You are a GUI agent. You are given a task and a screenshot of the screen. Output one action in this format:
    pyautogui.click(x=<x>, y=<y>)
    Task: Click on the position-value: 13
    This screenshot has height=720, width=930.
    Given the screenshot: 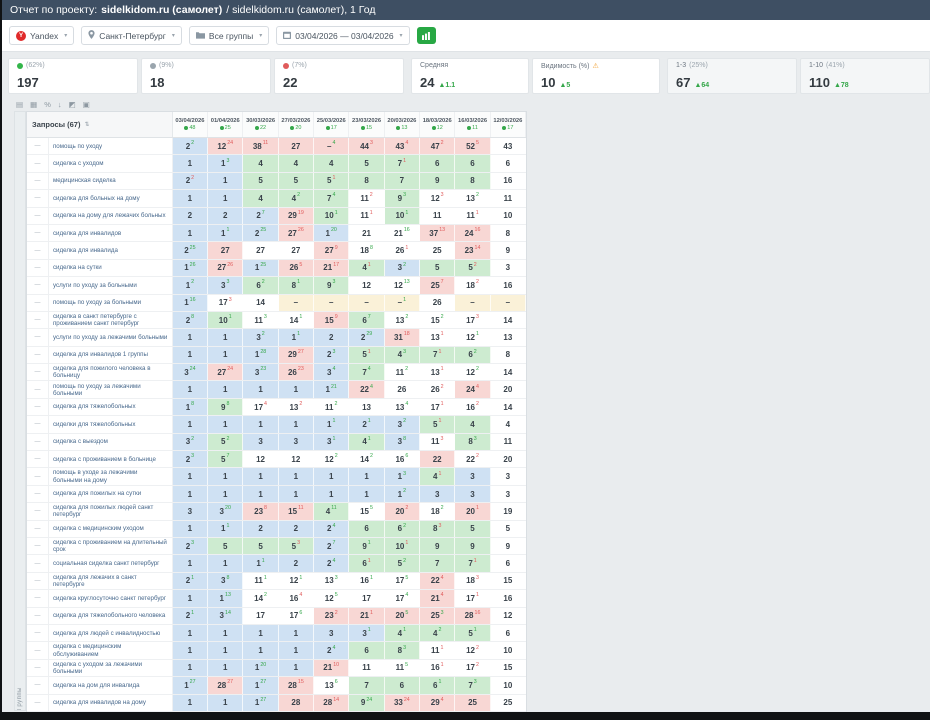 What is the action you would take?
    pyautogui.click(x=470, y=198)
    